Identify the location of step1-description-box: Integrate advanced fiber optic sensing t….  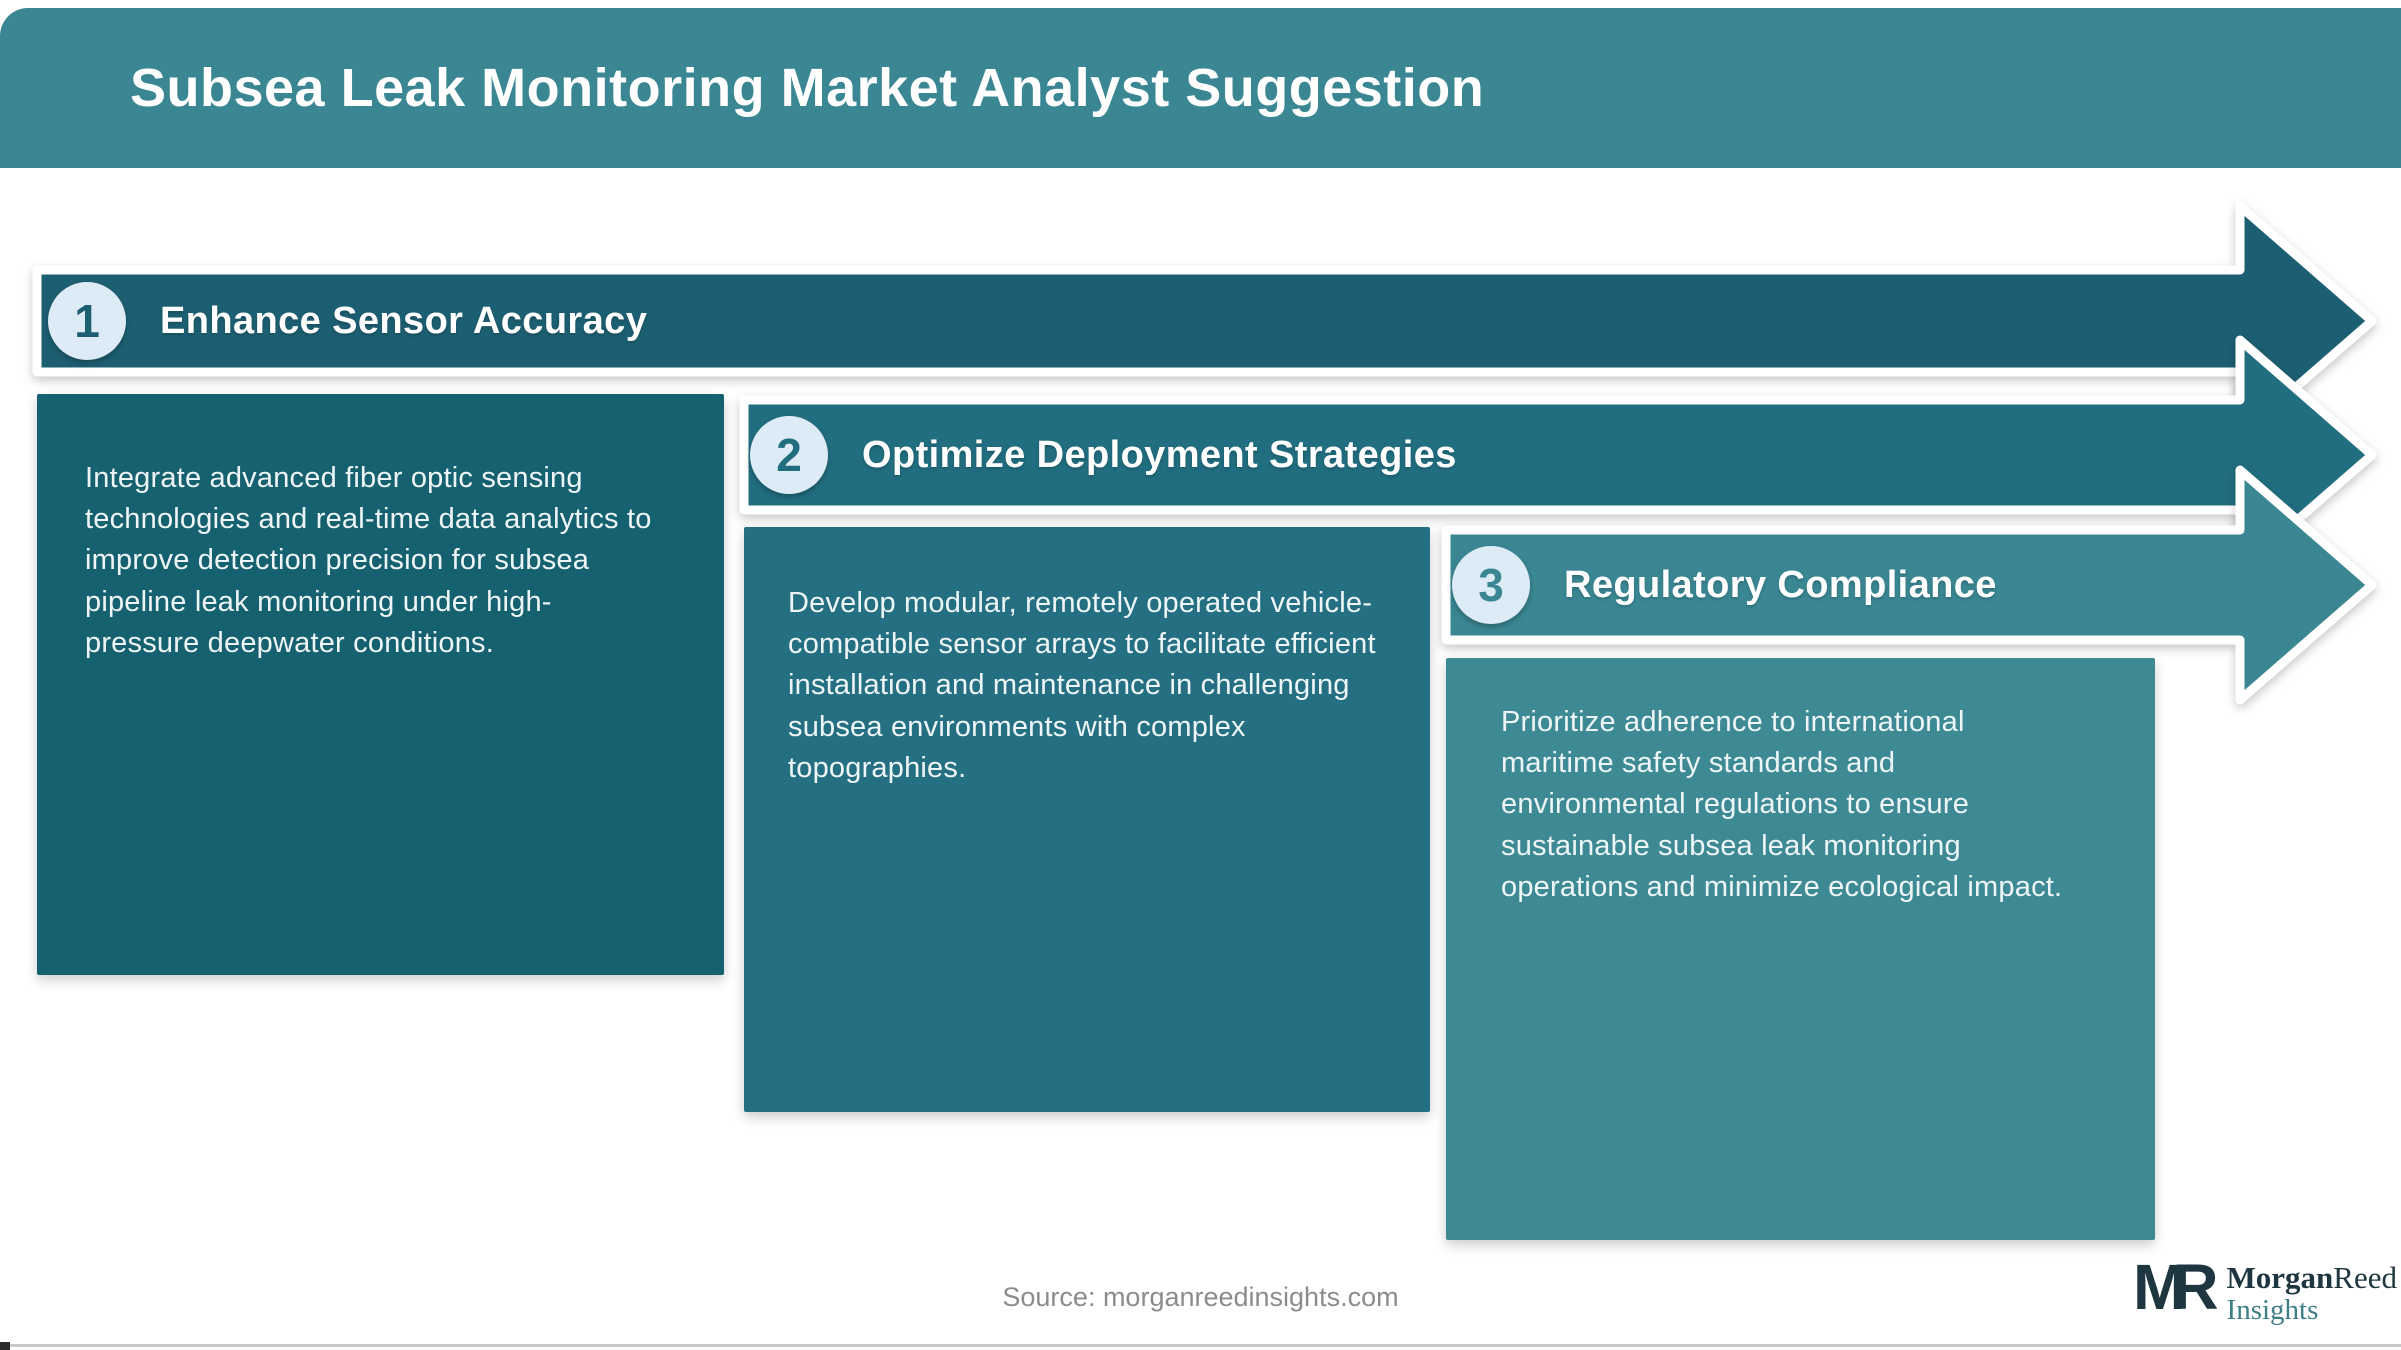
(380, 684).